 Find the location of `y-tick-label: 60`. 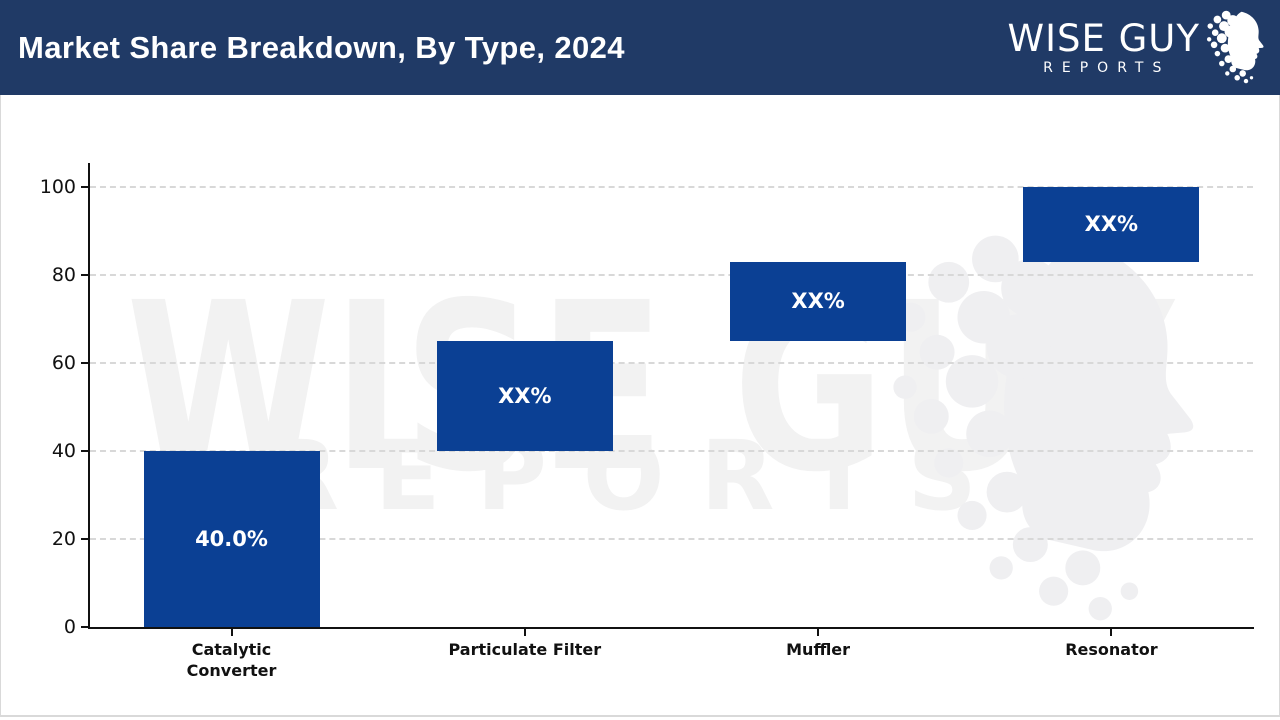

y-tick-label: 60 is located at coordinates (63, 363).